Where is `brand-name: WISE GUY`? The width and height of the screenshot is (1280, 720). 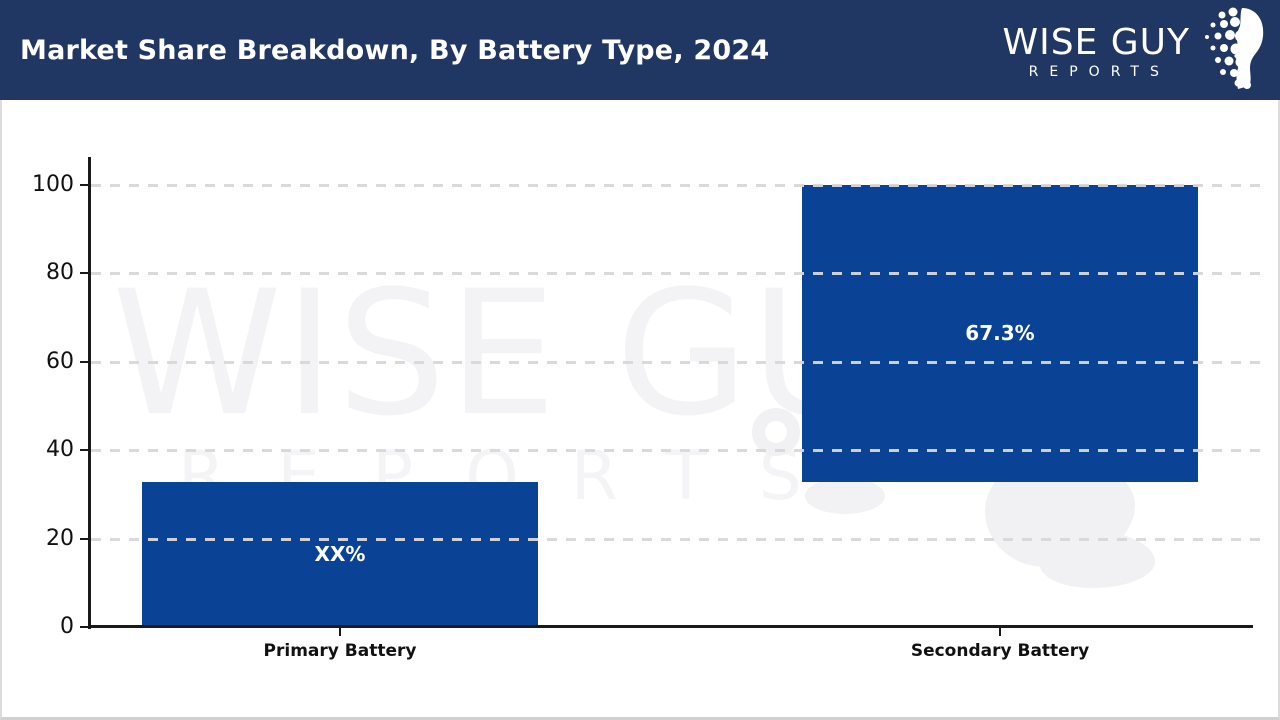 brand-name: WISE GUY is located at coordinates (1096, 42).